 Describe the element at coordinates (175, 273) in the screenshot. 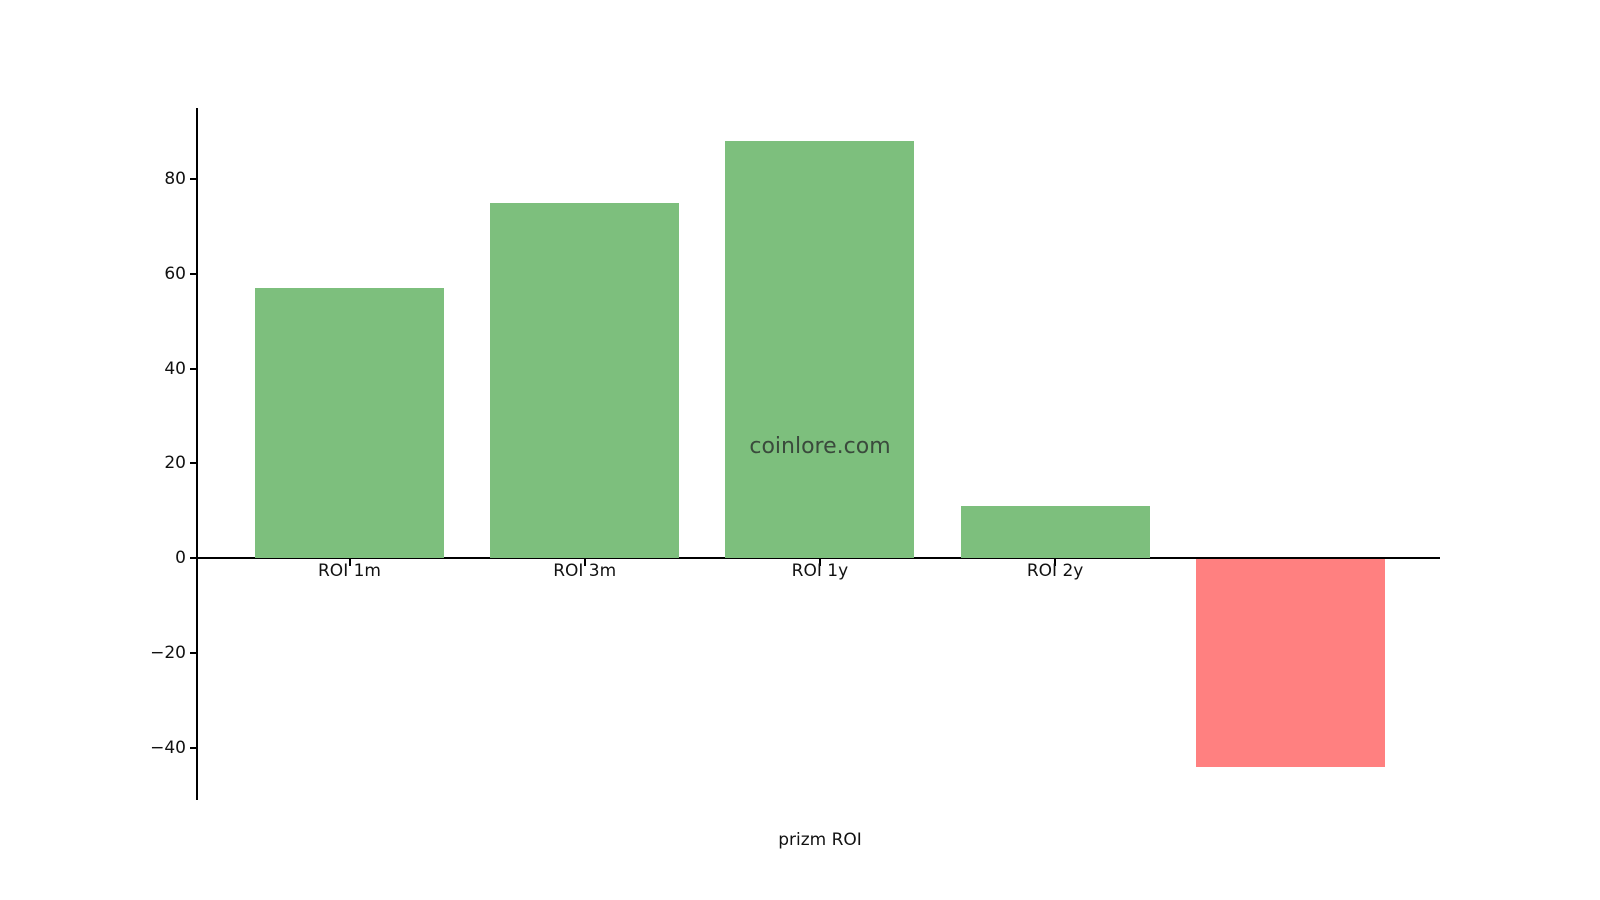

I see `y-tick-label: 60` at that location.